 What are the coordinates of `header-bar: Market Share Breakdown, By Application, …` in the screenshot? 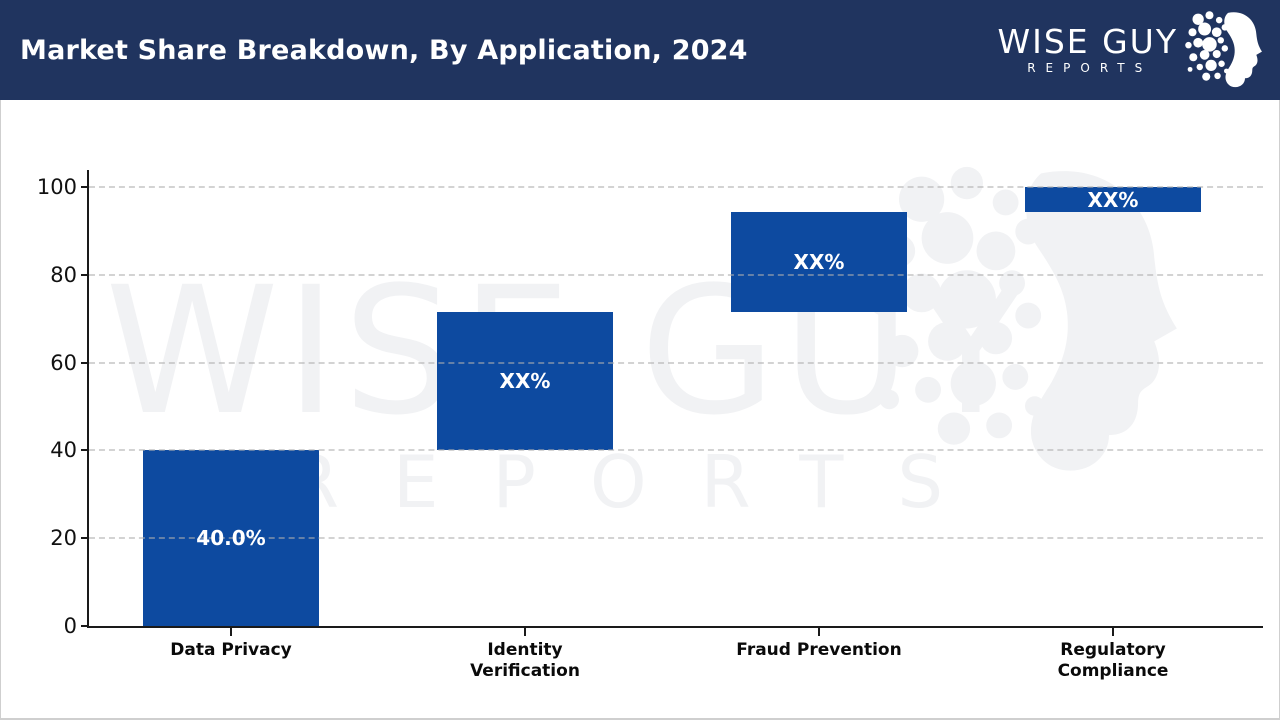 It's located at (640, 50).